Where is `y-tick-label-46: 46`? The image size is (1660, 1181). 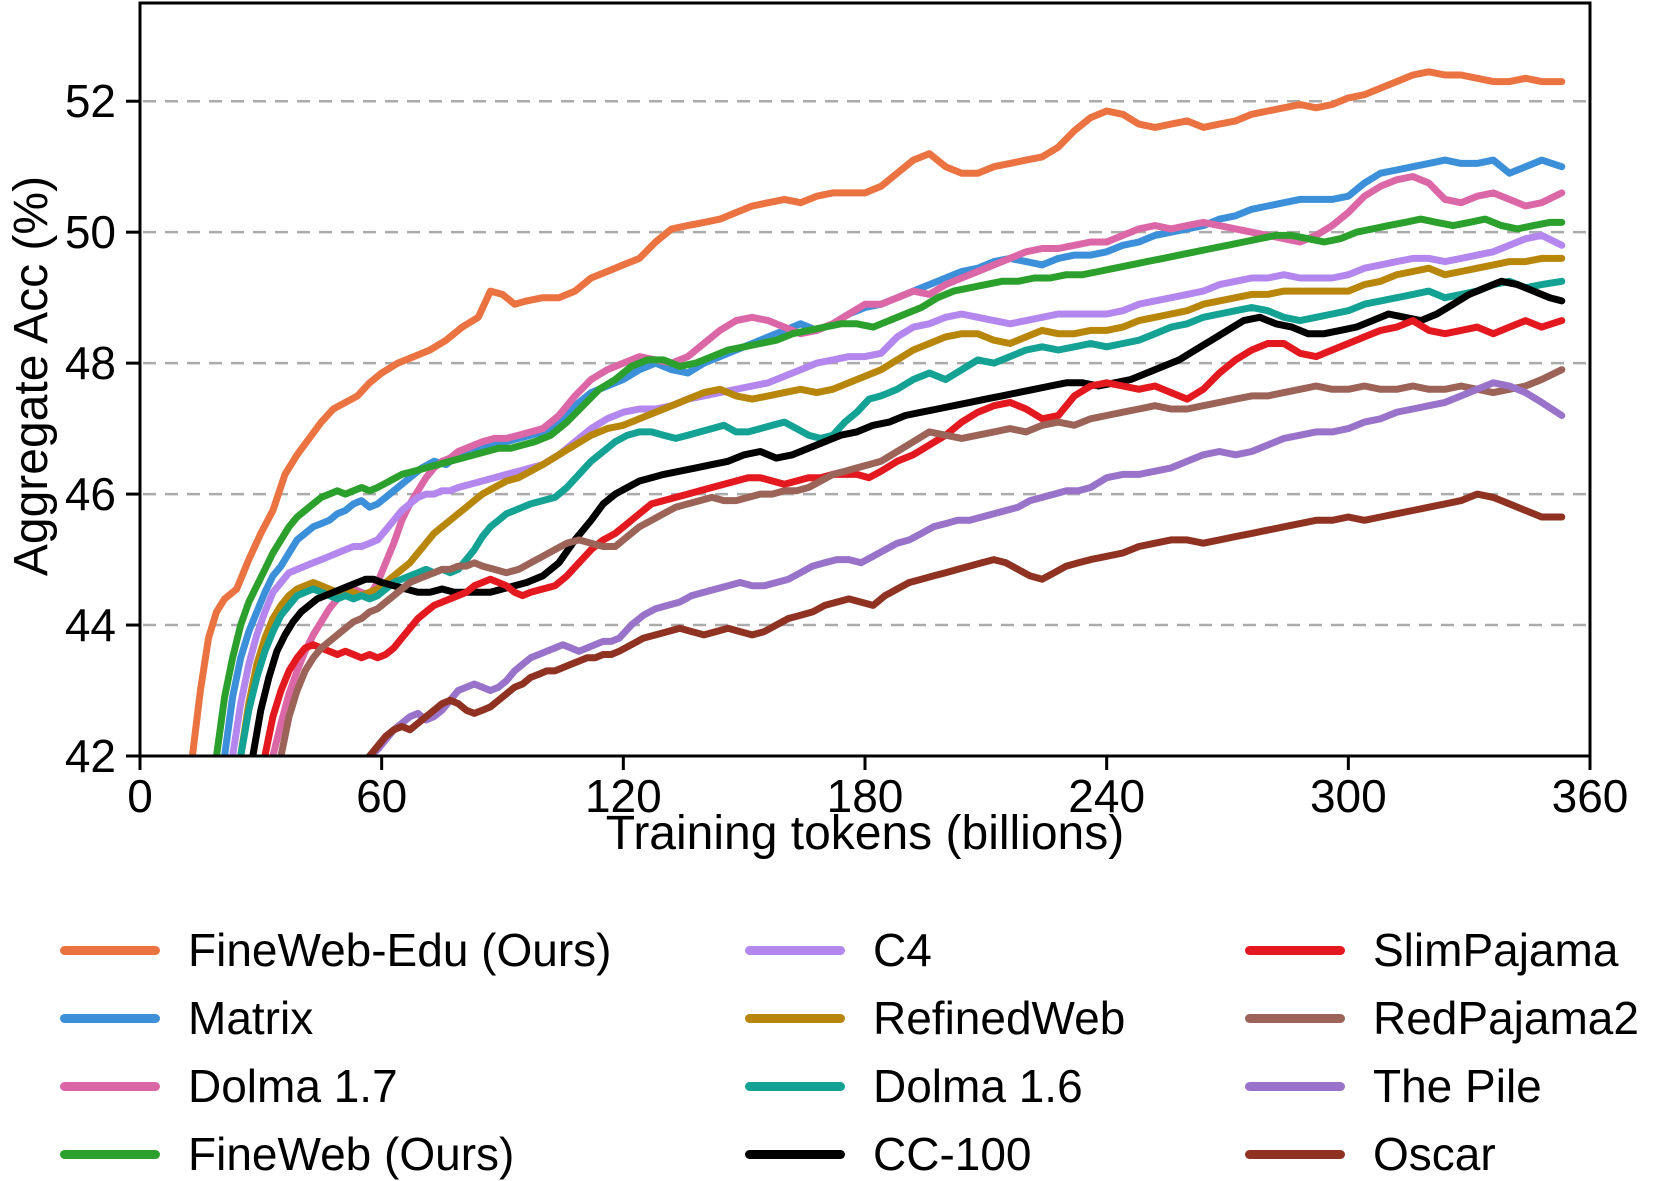 y-tick-label-46: 46 is located at coordinates (90, 494).